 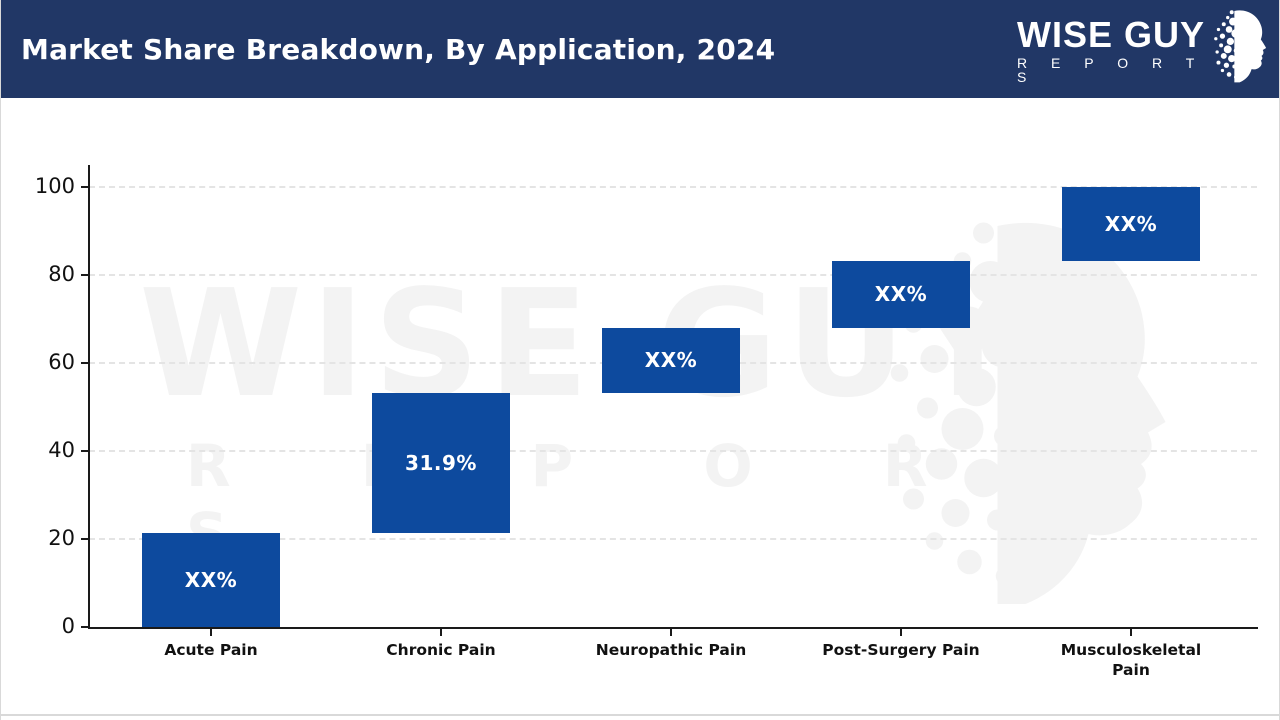 I want to click on x-category-label: Chronic Pain, so click(x=441, y=650).